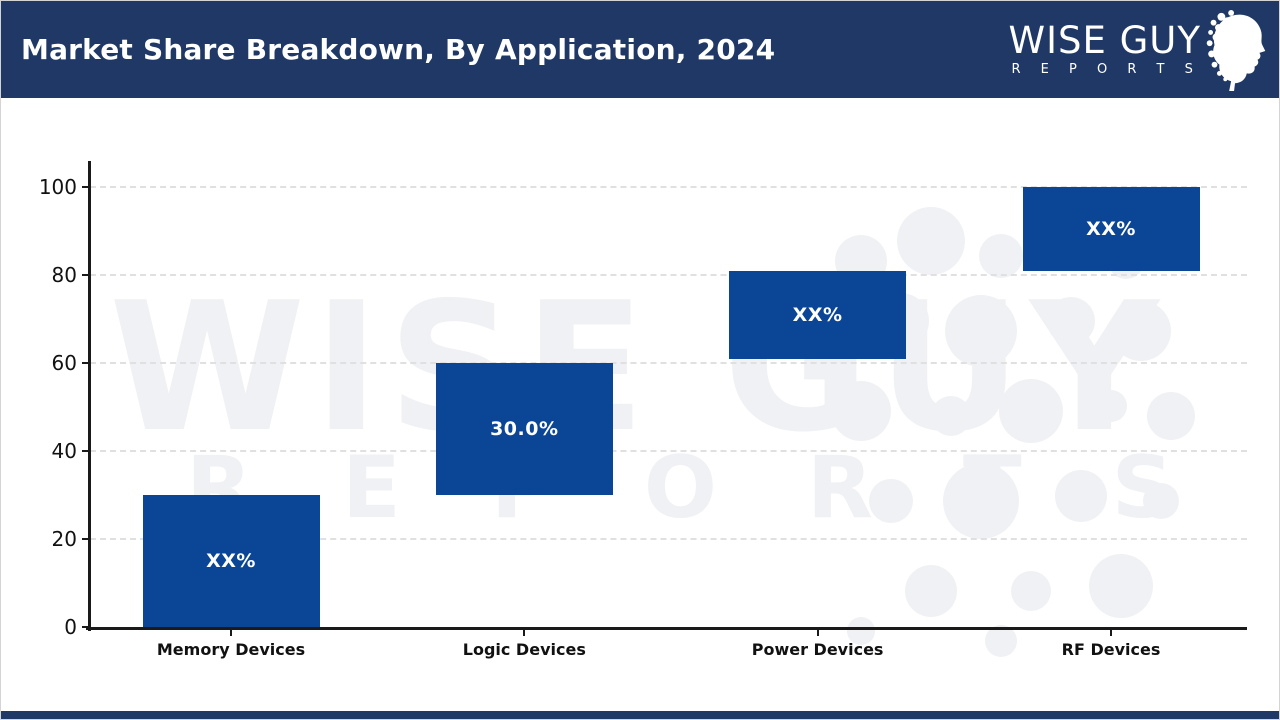  I want to click on bar-value-label: 30.0%, so click(524, 429).